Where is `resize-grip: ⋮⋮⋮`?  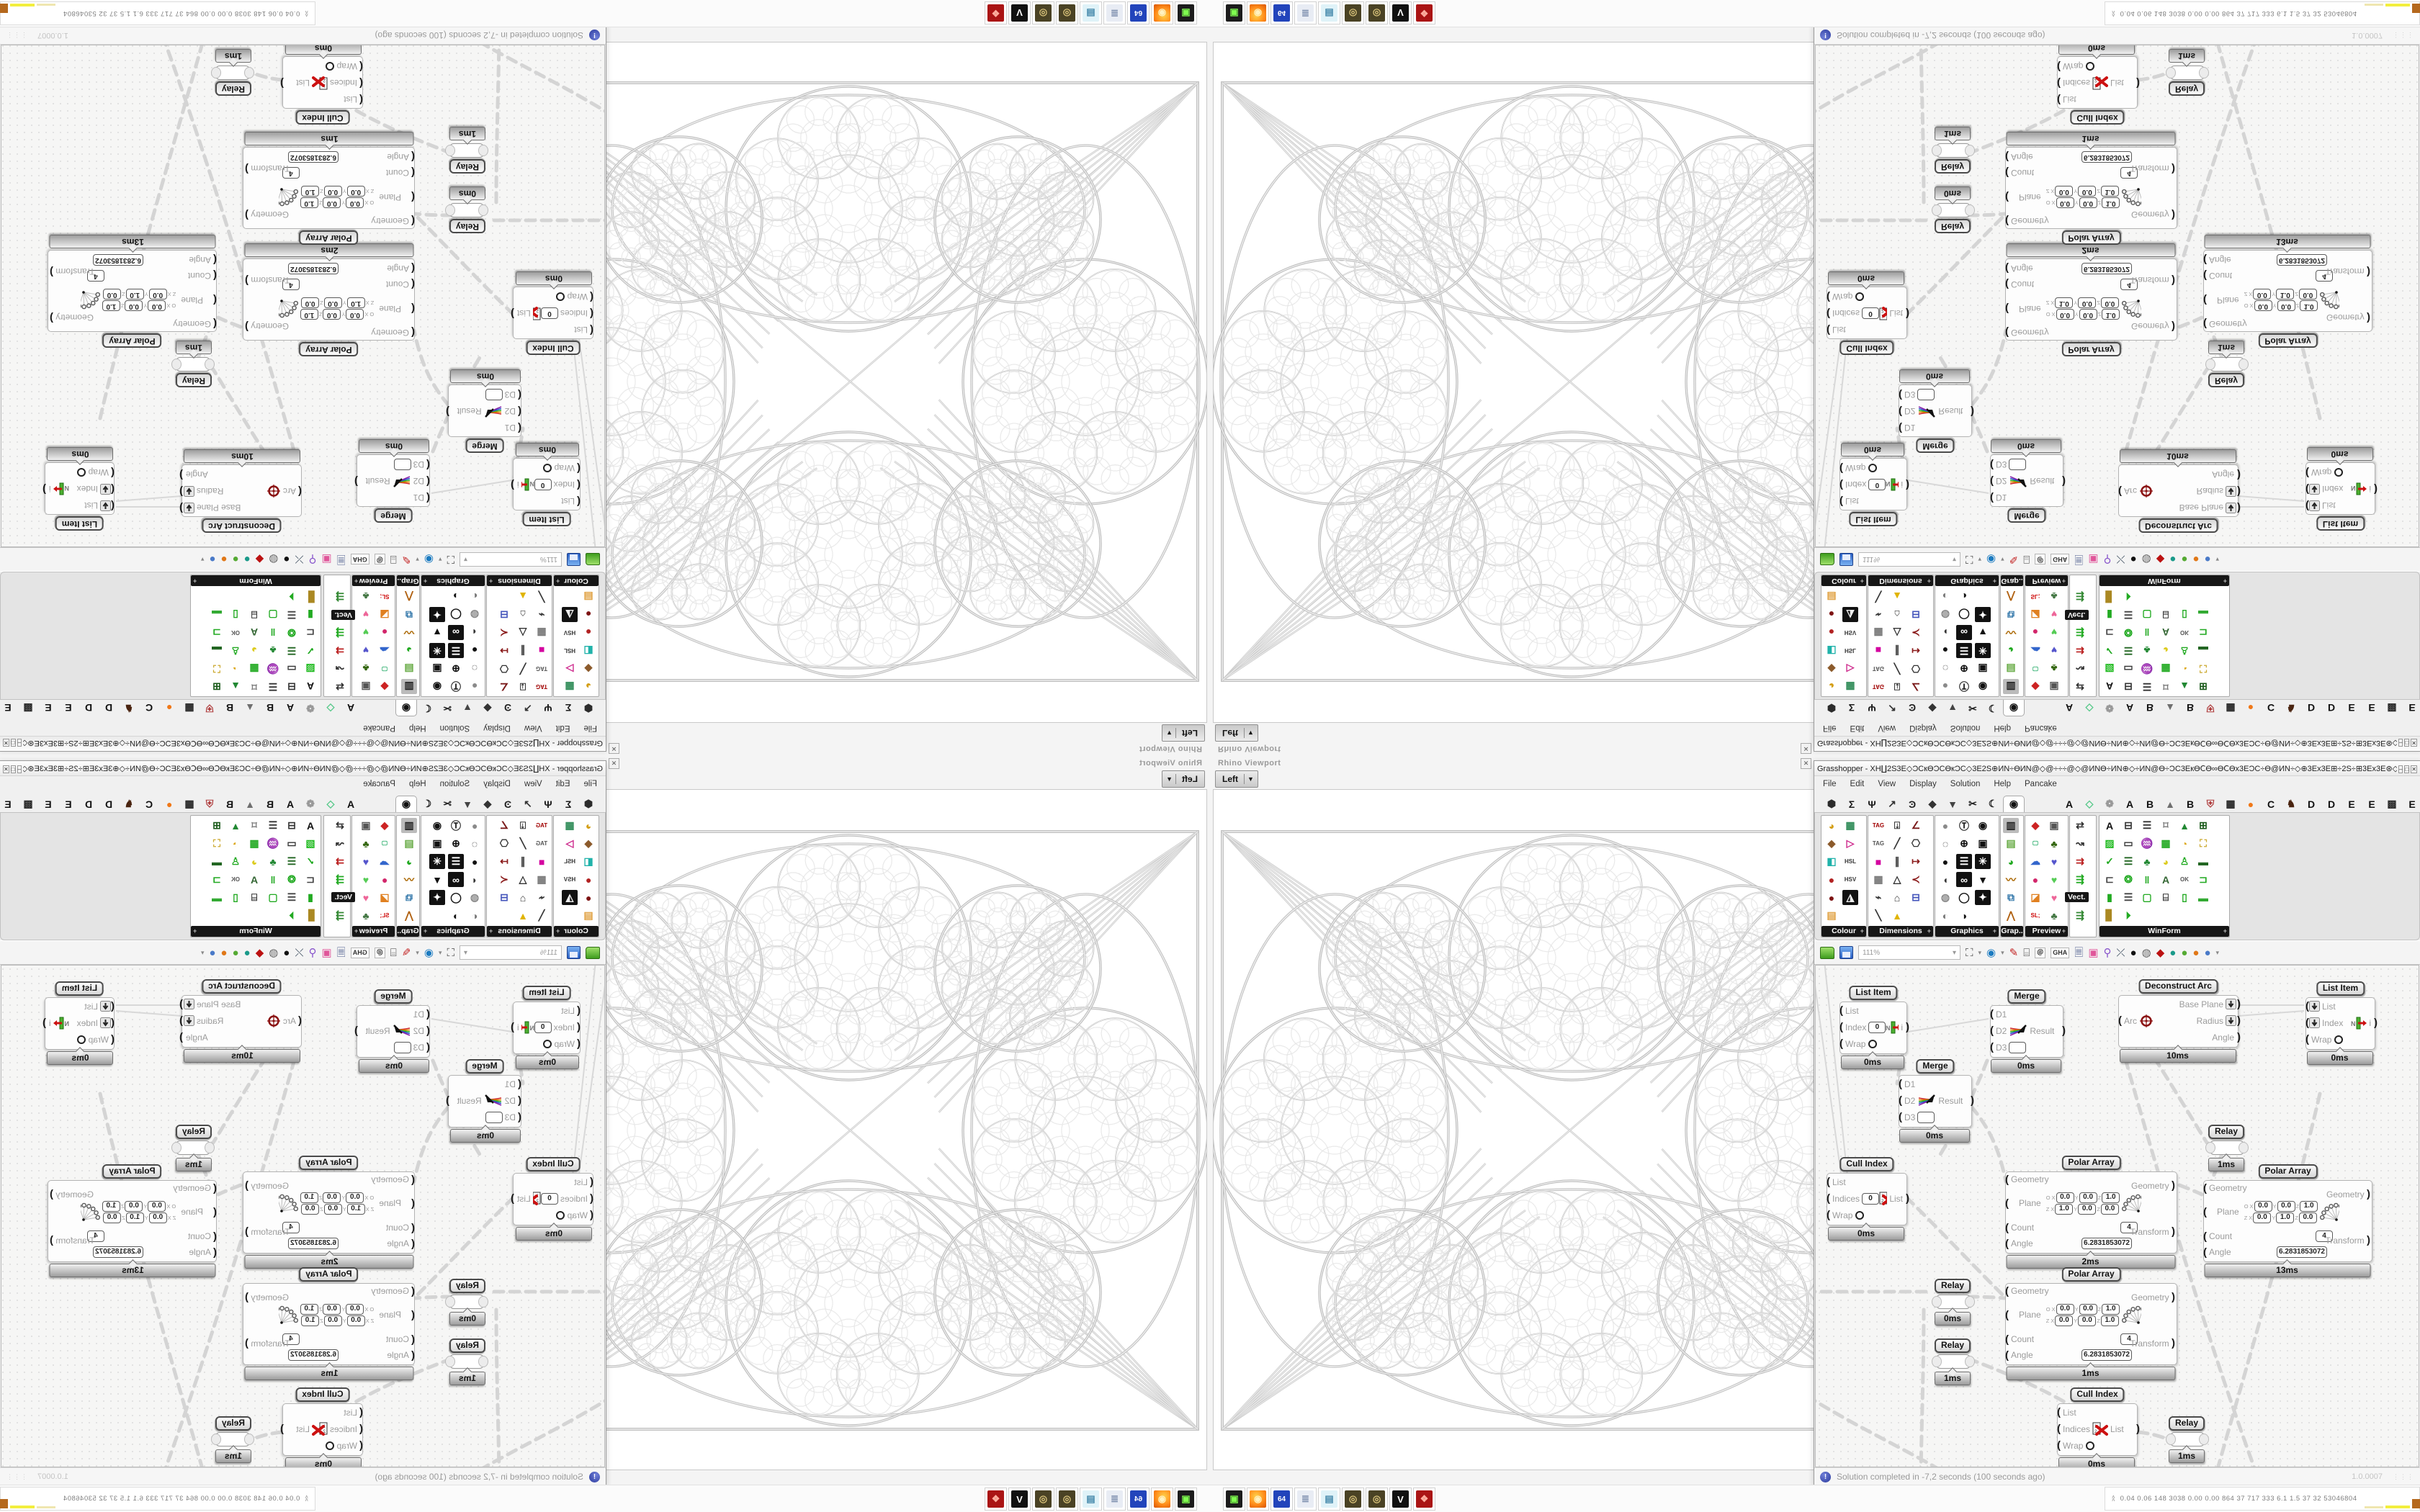
resize-grip: ⋮⋮⋮ is located at coordinates (16, 1476).